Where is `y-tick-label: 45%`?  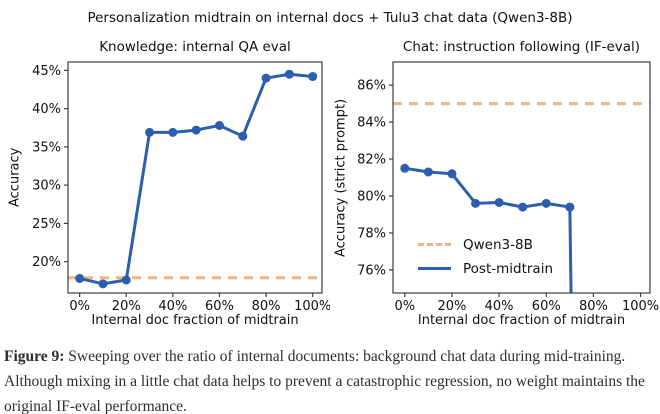
y-tick-label: 45% is located at coordinates (46, 71).